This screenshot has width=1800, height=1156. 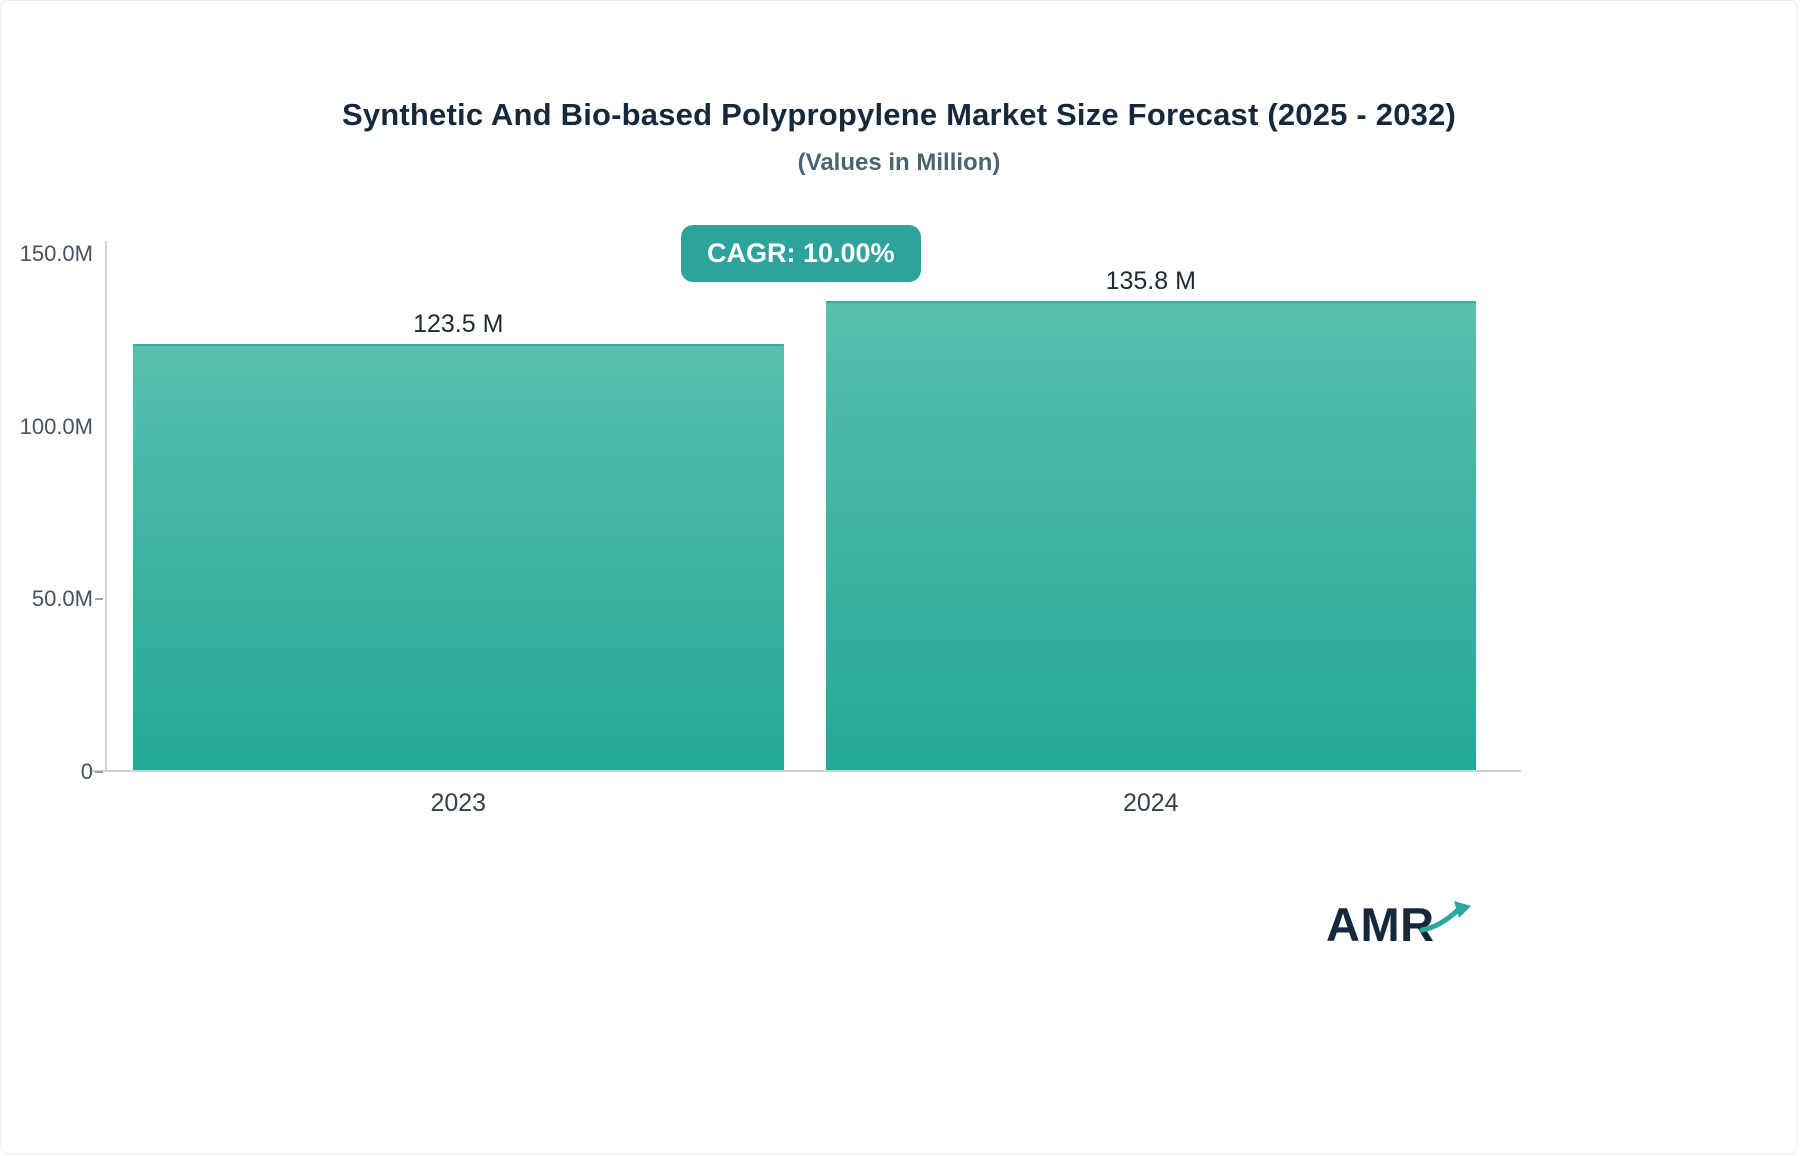 I want to click on y-tick-label: 50.0M, so click(x=62, y=599).